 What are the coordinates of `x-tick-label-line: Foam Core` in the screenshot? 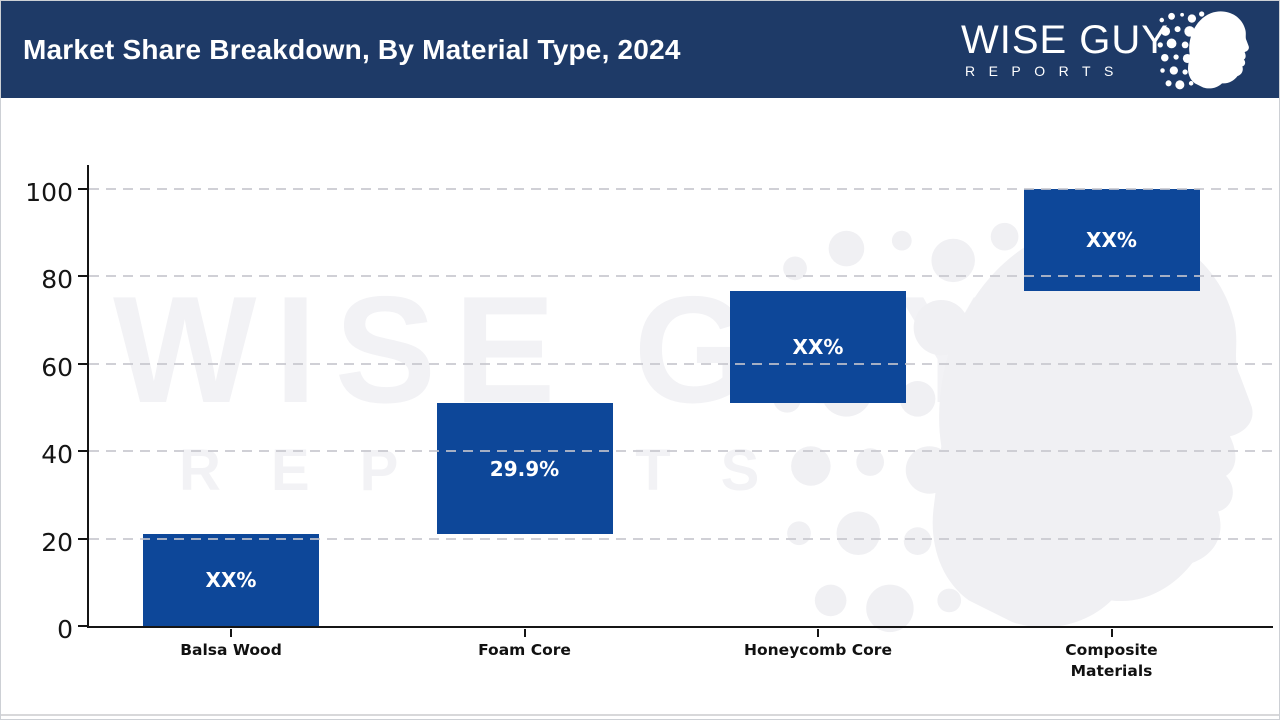 It's located at (524, 650).